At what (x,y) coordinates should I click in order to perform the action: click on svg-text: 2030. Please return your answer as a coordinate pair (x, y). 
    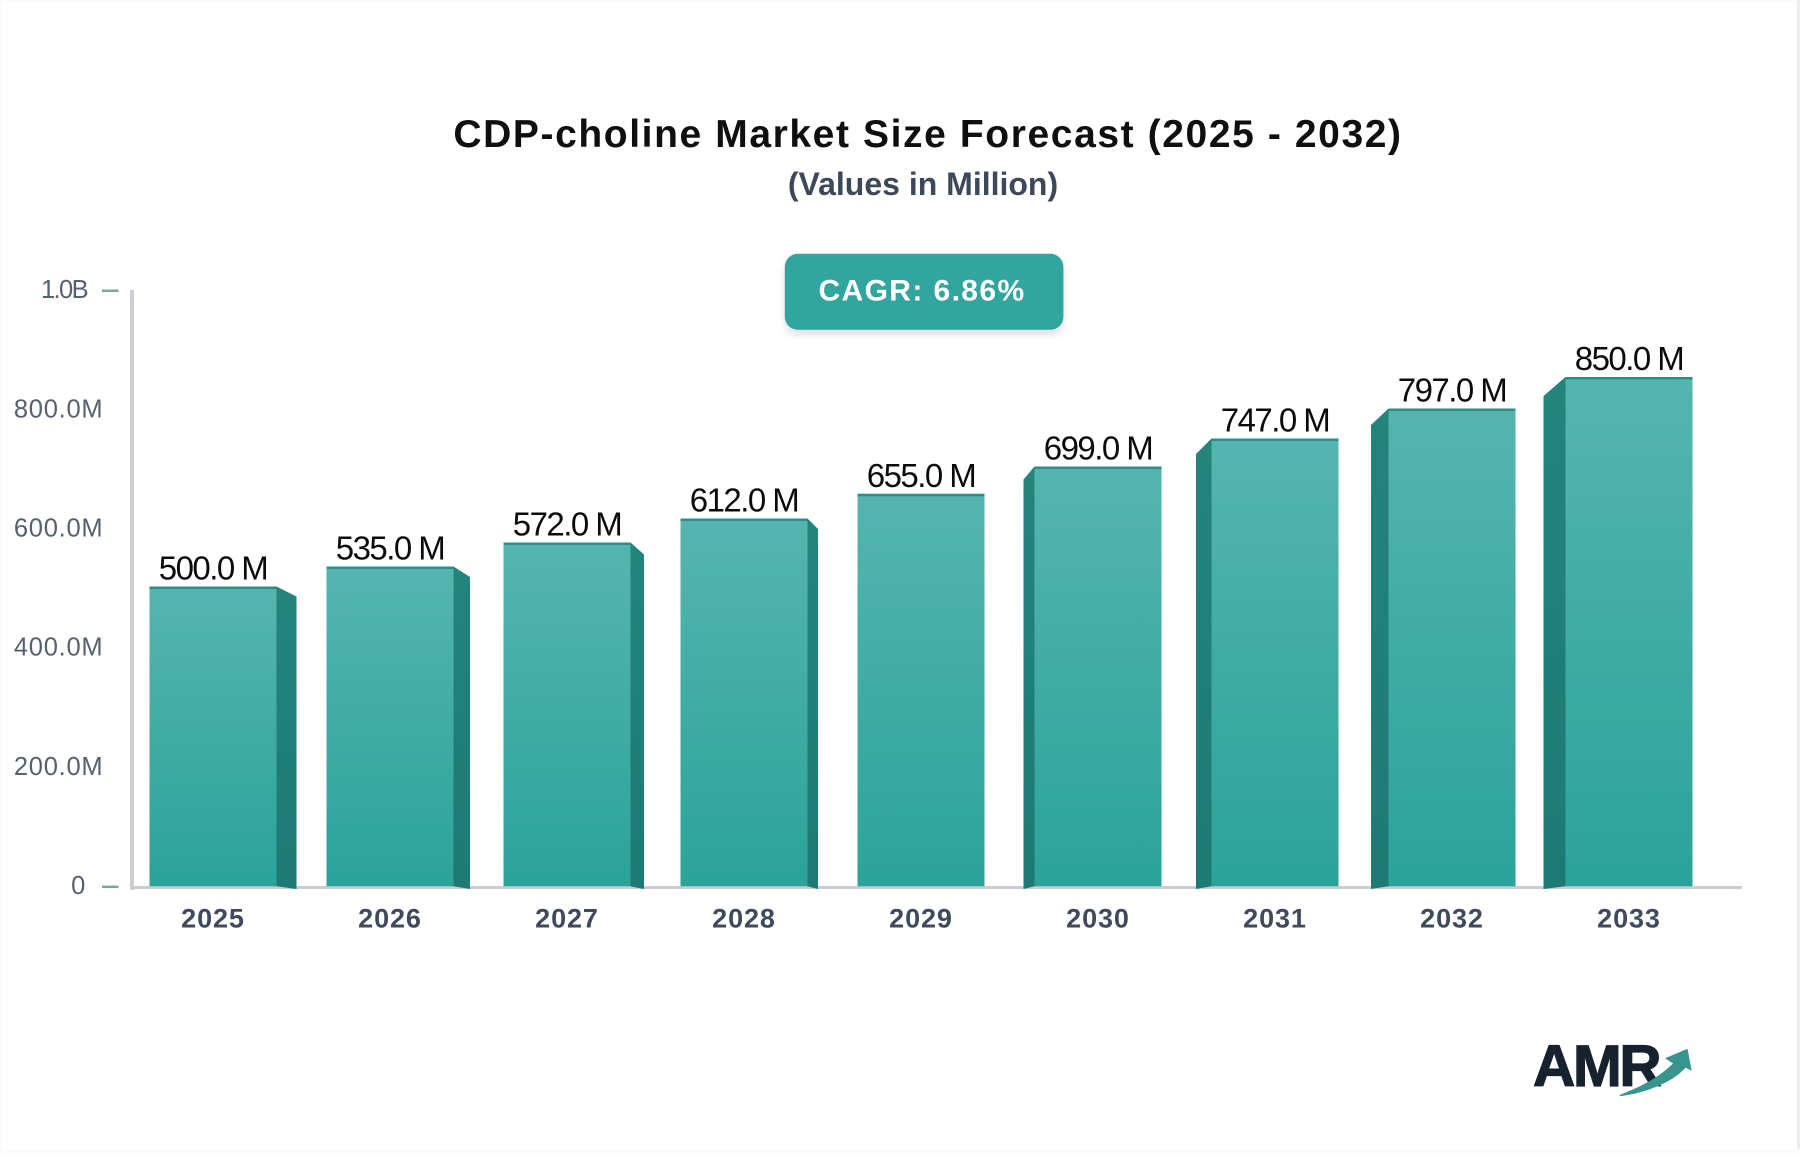
    Looking at the image, I should click on (1098, 919).